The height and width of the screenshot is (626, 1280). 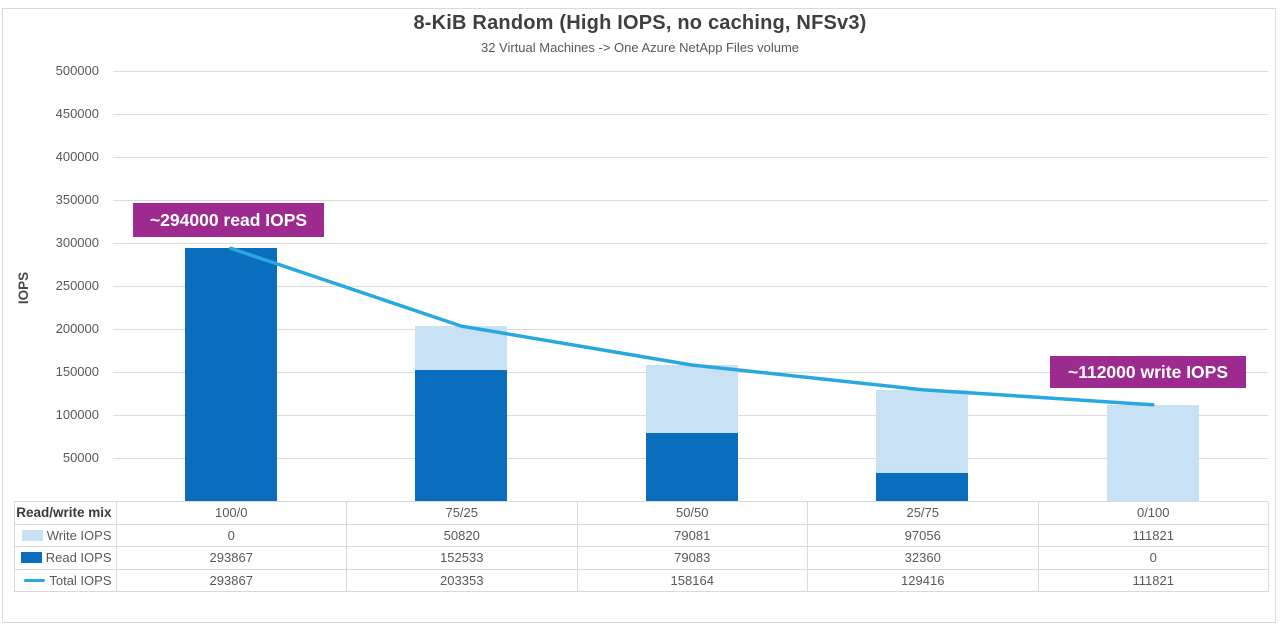 I want to click on table-series-label: Total IOPS, so click(x=66, y=580).